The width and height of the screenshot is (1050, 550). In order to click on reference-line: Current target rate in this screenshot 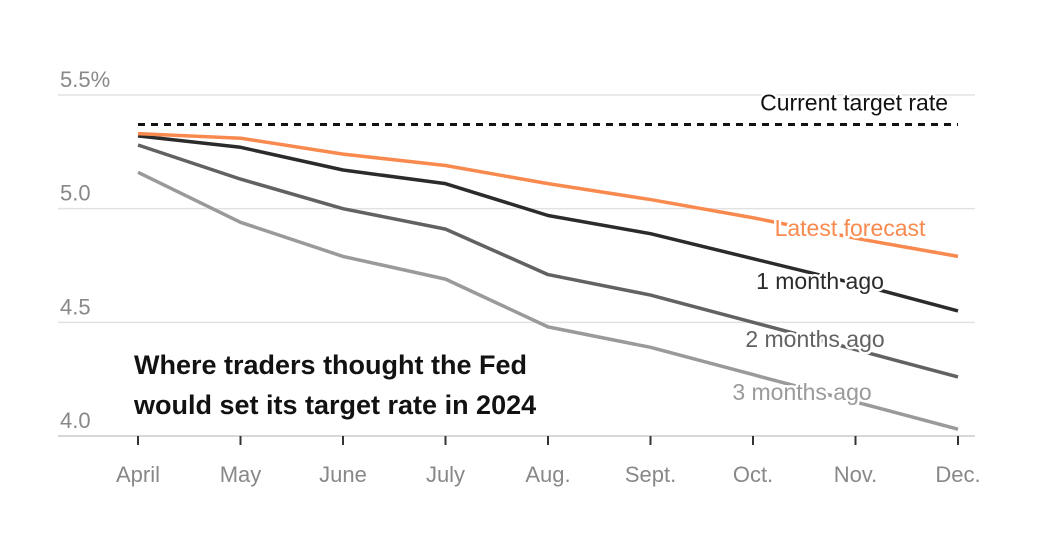, I will do `click(548, 107)`.